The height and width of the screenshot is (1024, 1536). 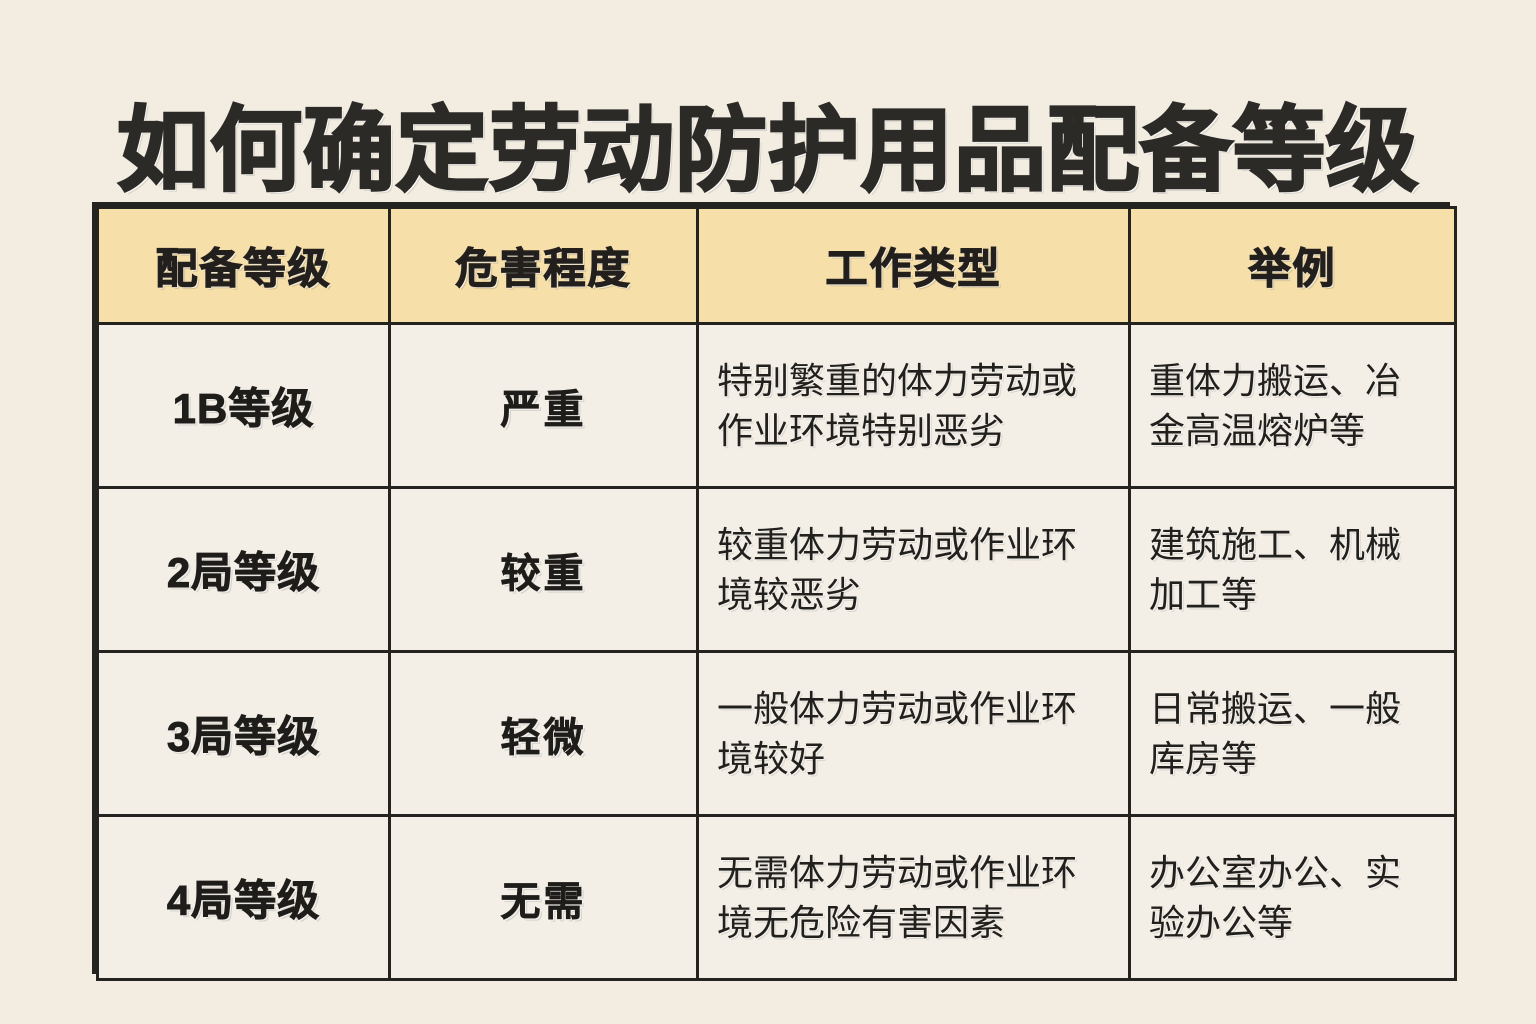 What do you see at coordinates (1292, 569) in the screenshot?
I see `cell-example: 建筑施工、机械加工等` at bounding box center [1292, 569].